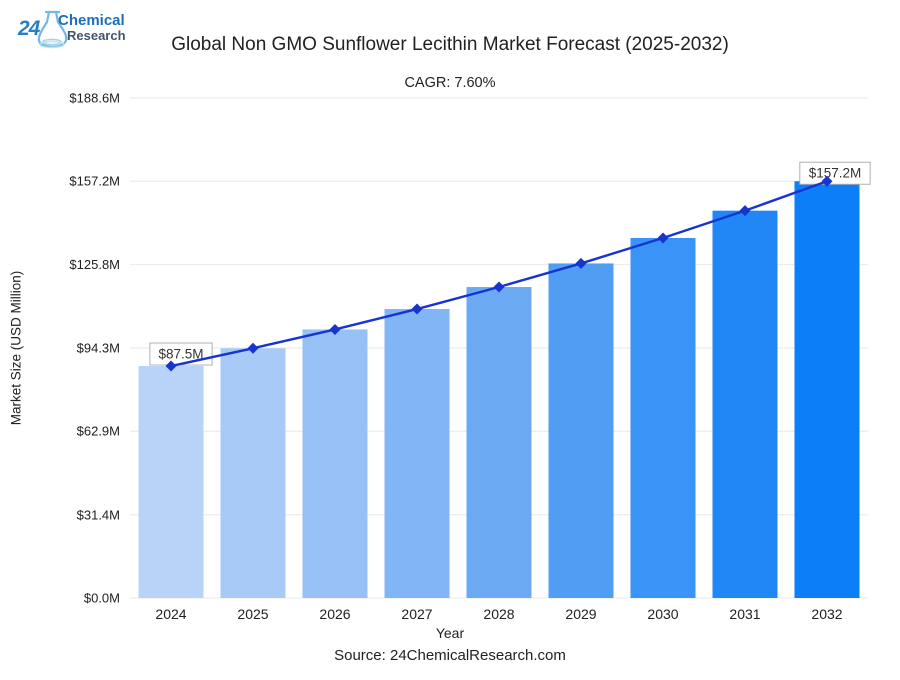 This screenshot has width=900, height=680. I want to click on x-tick-label: 2027, so click(416, 614).